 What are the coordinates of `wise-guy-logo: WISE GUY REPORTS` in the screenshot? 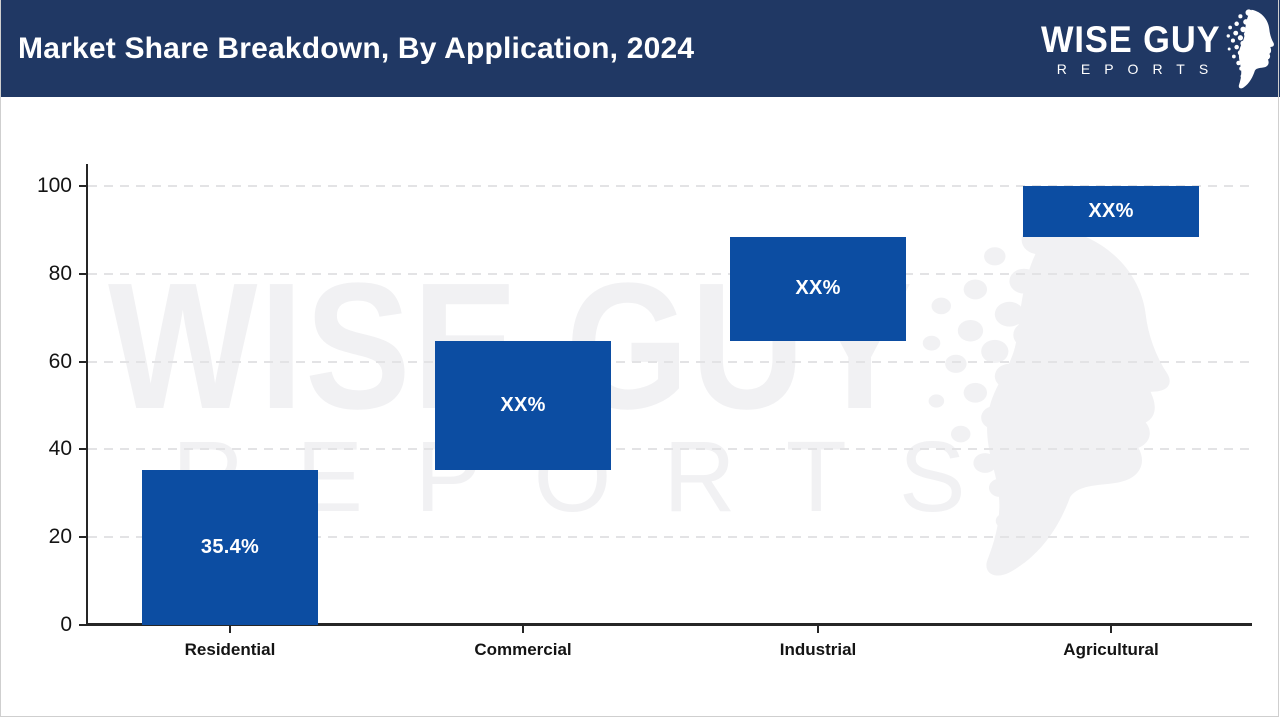 It's located at (1157, 49).